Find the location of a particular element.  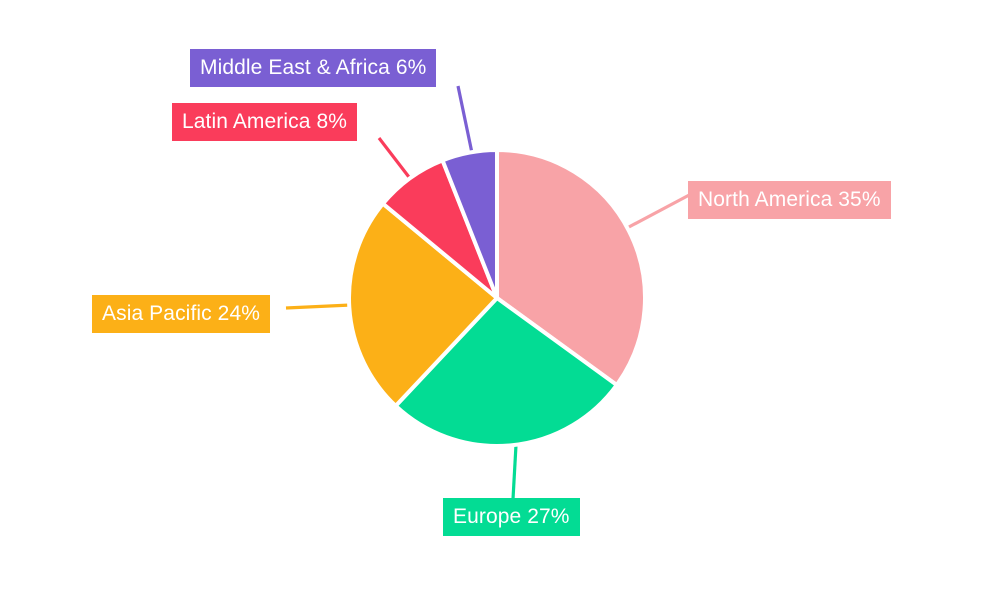

pie-slice-middle-east-africa is located at coordinates (469, 223).